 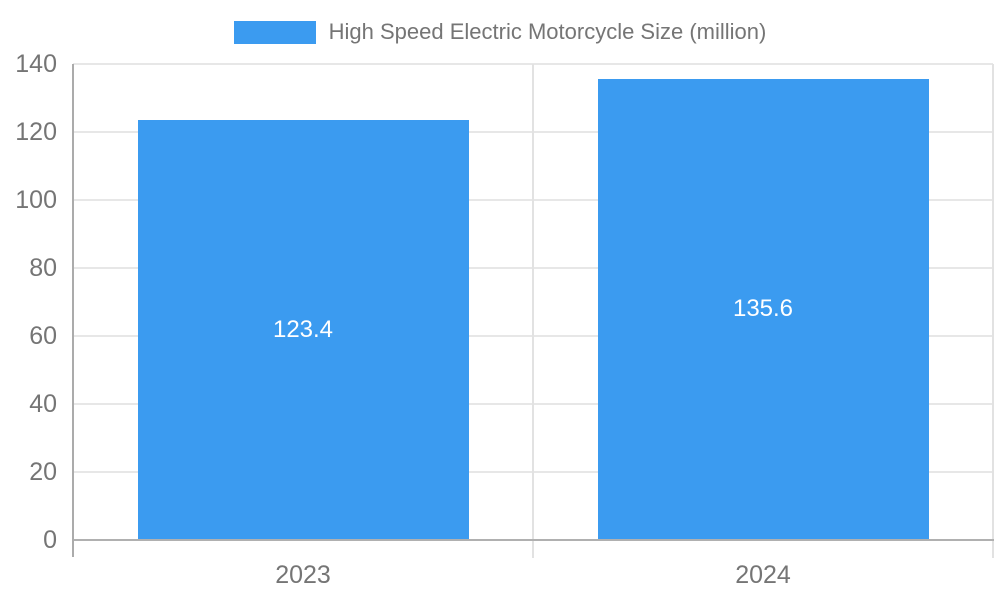 What do you see at coordinates (73, 310) in the screenshot?
I see `y-axis-line` at bounding box center [73, 310].